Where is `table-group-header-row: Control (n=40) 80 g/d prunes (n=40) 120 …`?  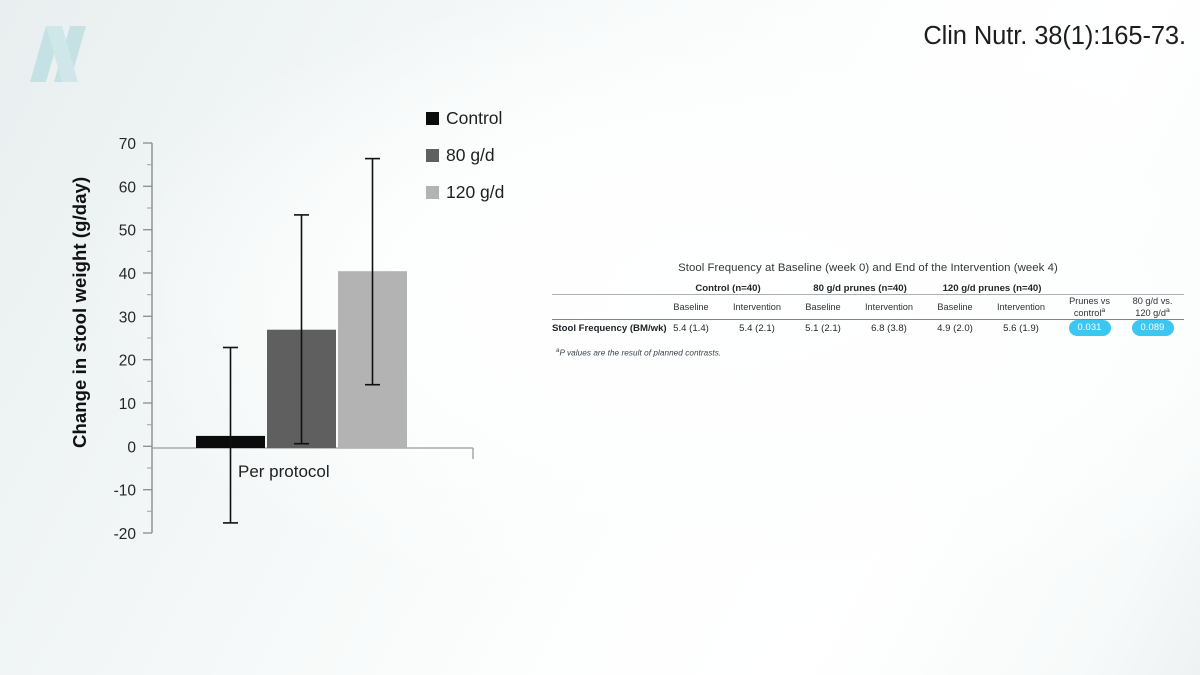
table-group-header-row: Control (n=40) 80 g/d prunes (n=40) 120 … is located at coordinates (868, 289).